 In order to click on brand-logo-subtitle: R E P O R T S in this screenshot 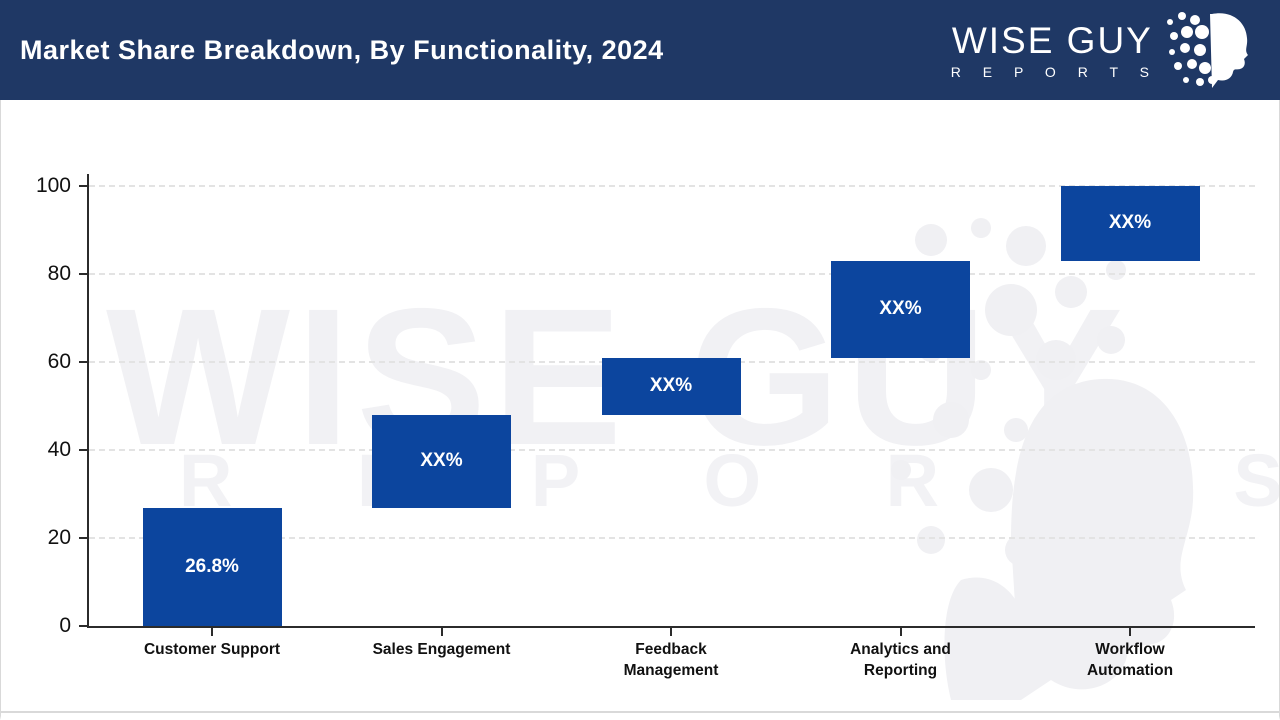, I will do `click(1054, 71)`.